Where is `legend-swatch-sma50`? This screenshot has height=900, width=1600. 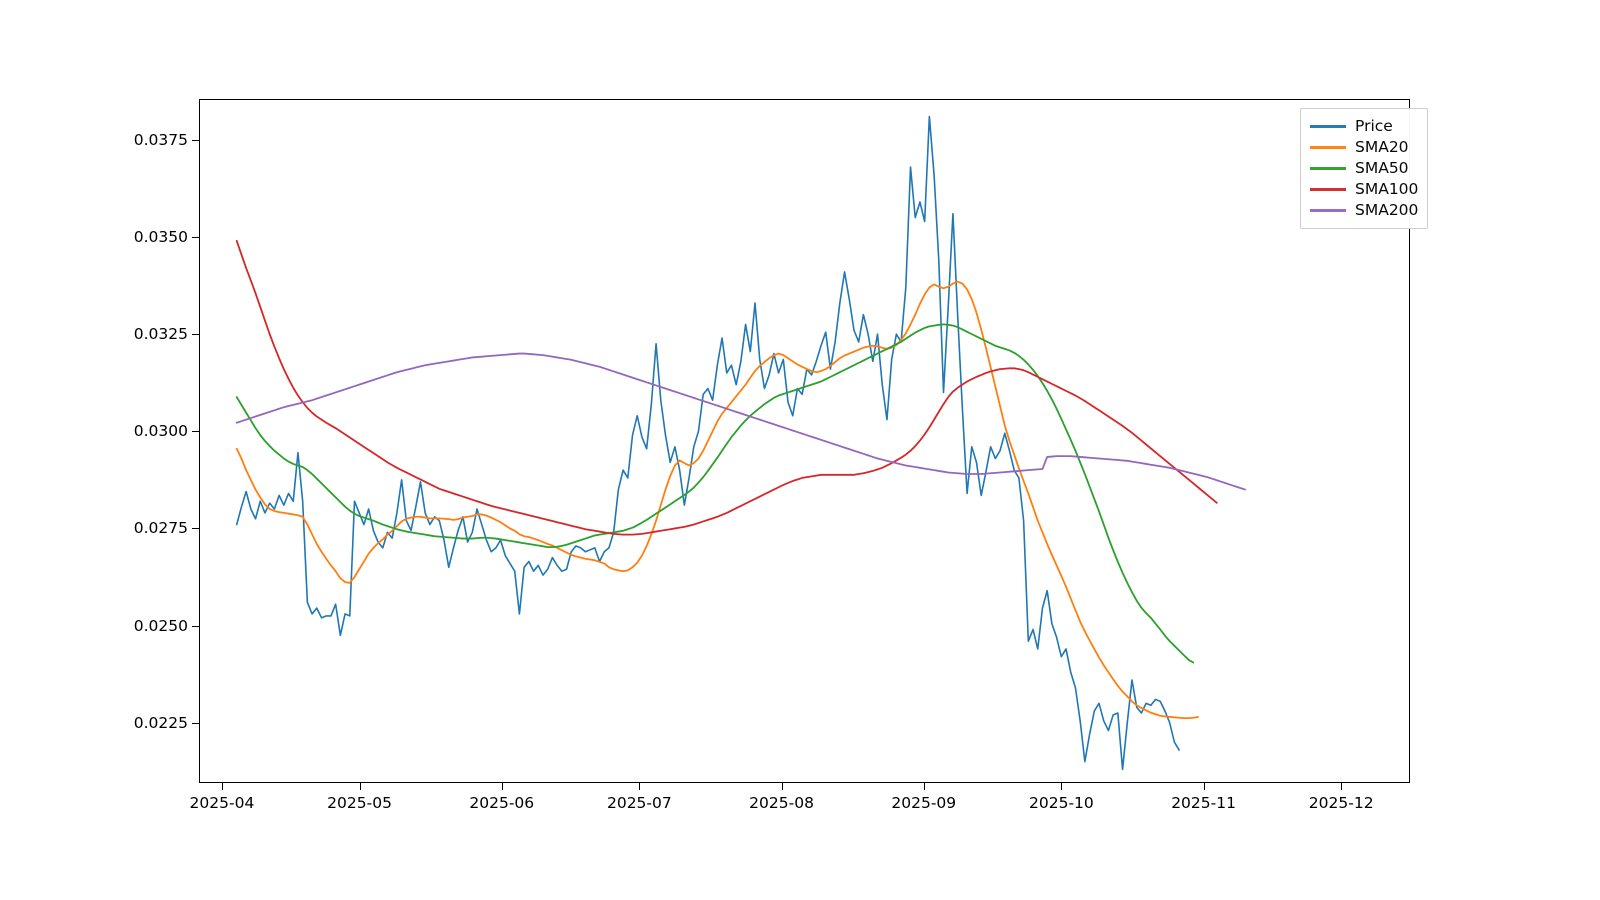 legend-swatch-sma50 is located at coordinates (1328, 168).